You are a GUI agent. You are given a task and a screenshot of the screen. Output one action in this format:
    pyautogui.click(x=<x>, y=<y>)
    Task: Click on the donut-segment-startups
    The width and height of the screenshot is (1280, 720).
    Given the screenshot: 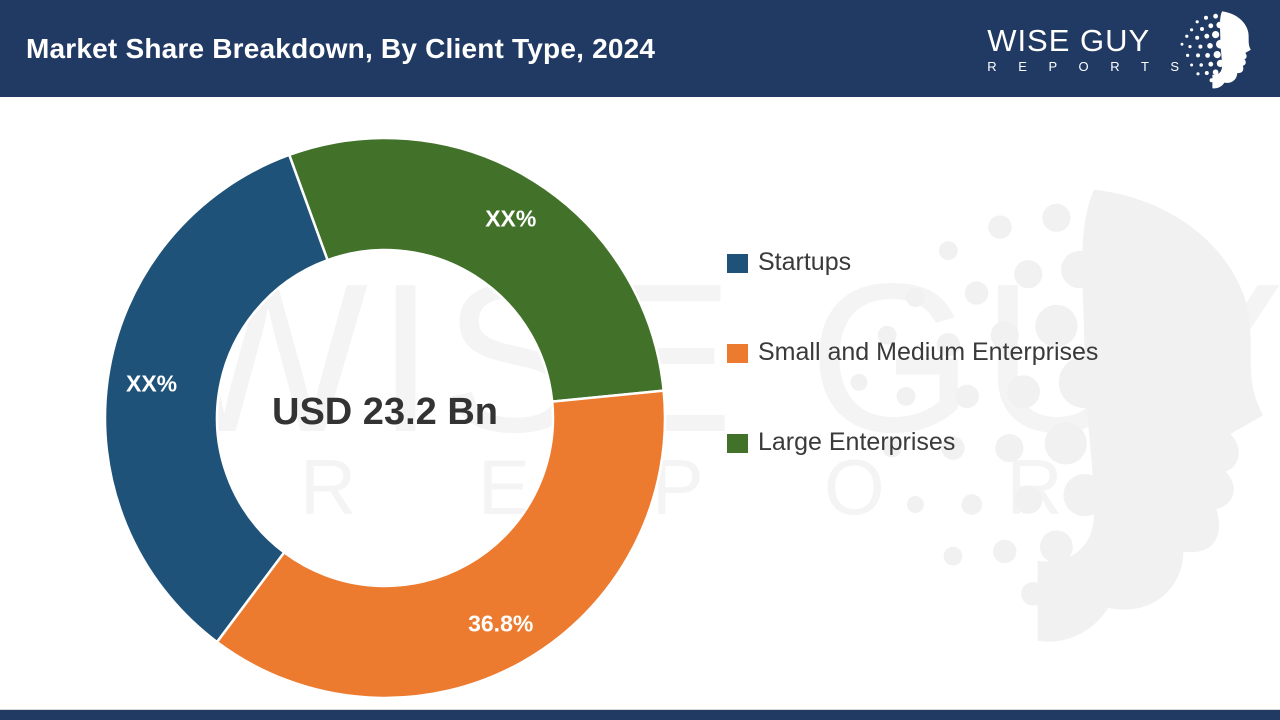 What is the action you would take?
    pyautogui.click(x=216, y=398)
    